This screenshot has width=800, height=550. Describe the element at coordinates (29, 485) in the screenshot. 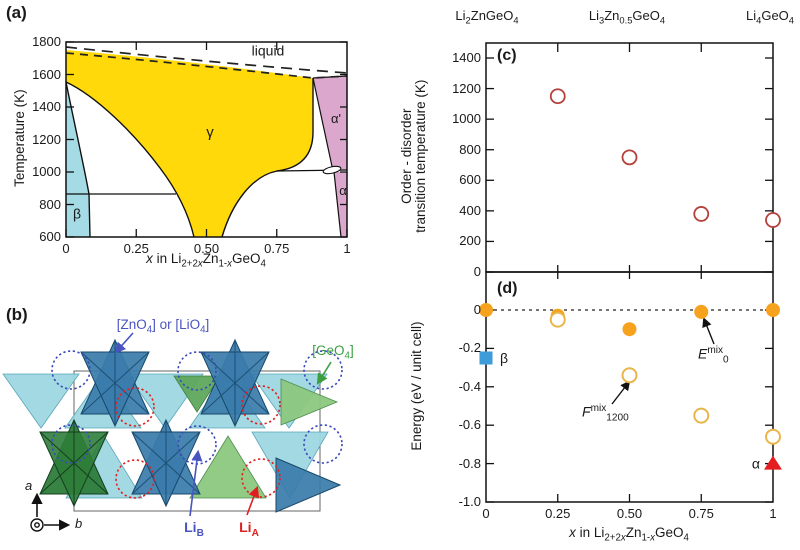

I see `axis-a-label: a` at that location.